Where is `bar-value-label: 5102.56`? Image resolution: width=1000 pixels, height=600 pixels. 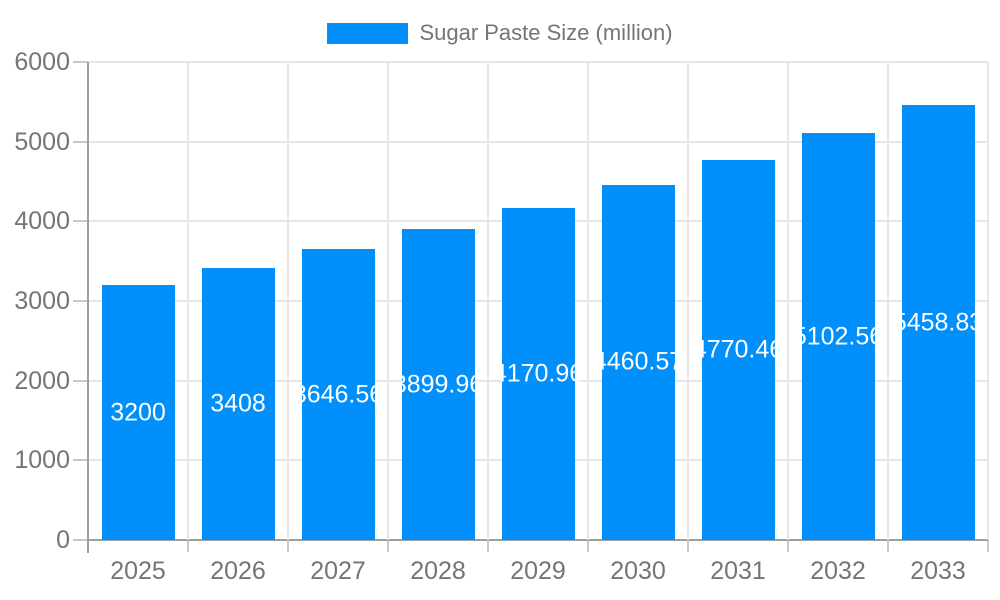 bar-value-label: 5102.56 is located at coordinates (838, 336).